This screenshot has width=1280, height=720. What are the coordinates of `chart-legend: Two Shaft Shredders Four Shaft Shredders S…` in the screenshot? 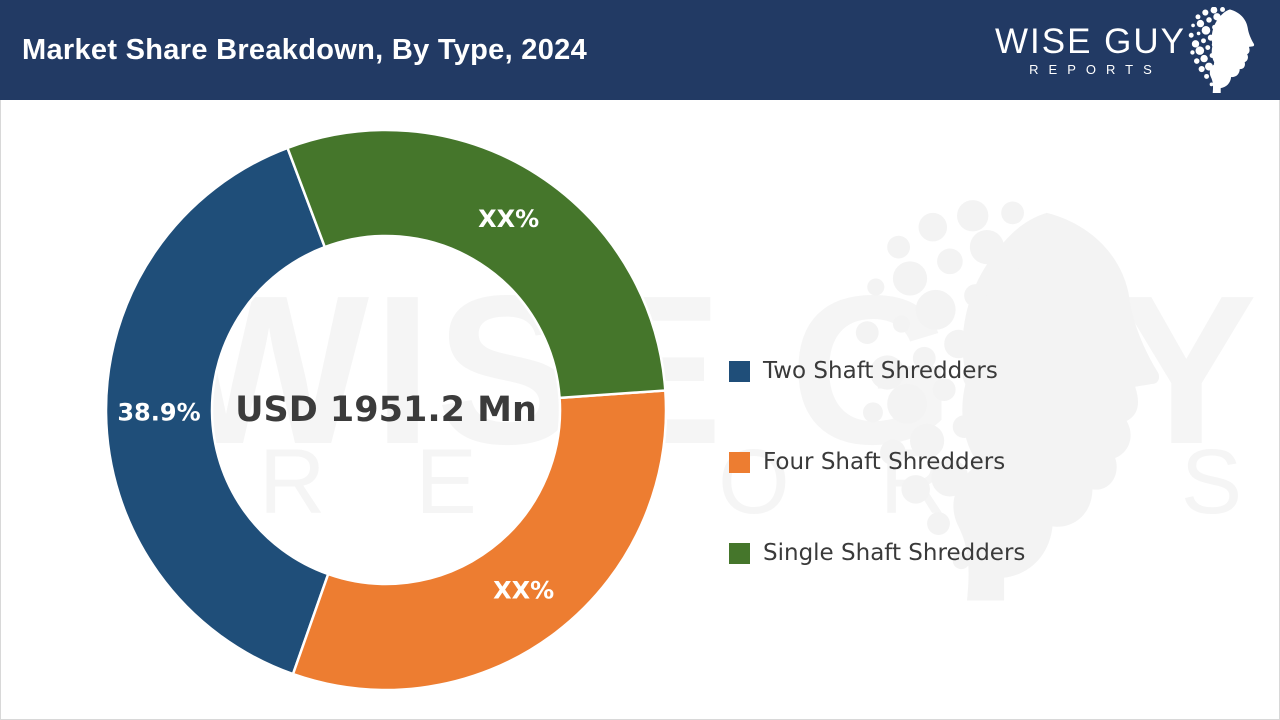 It's located at (877, 462).